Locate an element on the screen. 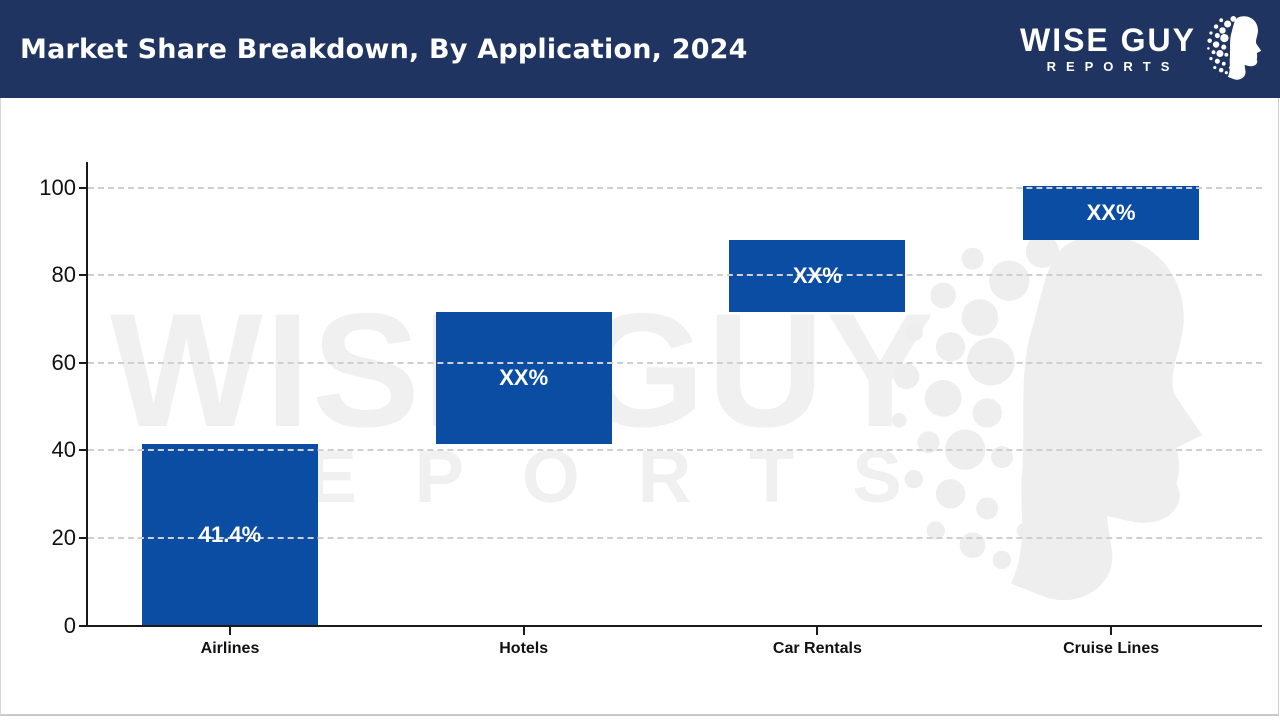 The image size is (1280, 720). bar-value-label: 41.4% is located at coordinates (230, 534).